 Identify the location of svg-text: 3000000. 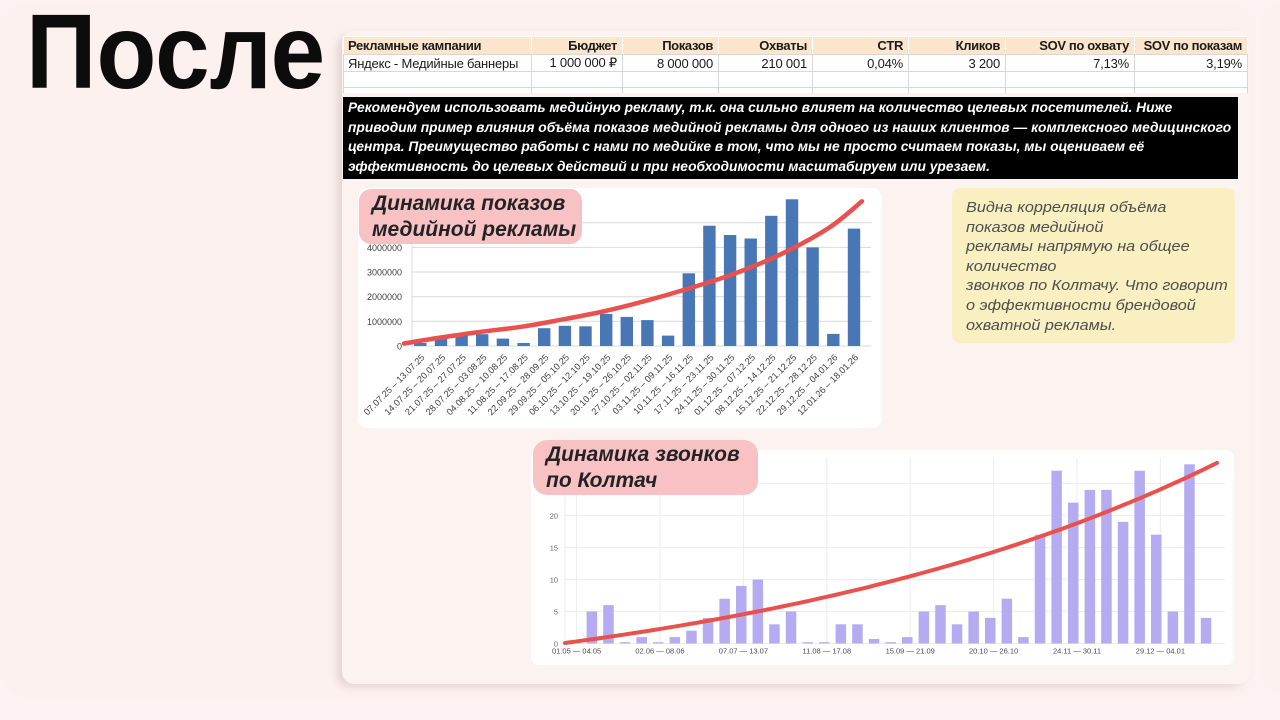
(384, 273).